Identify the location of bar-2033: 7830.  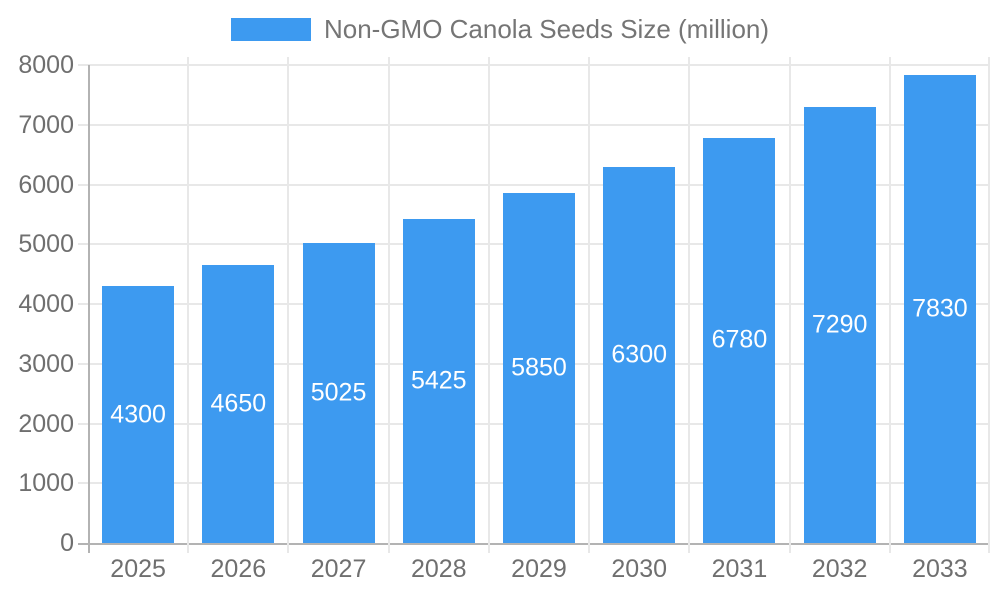
(939, 309).